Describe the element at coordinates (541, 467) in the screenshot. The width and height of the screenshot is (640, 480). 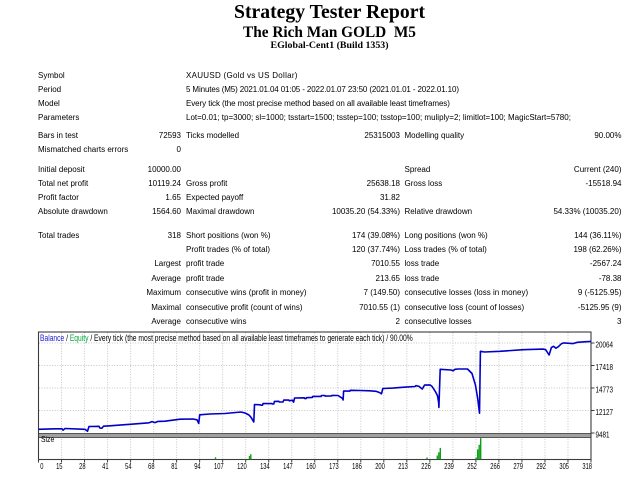
I see `svg-text: 292` at that location.